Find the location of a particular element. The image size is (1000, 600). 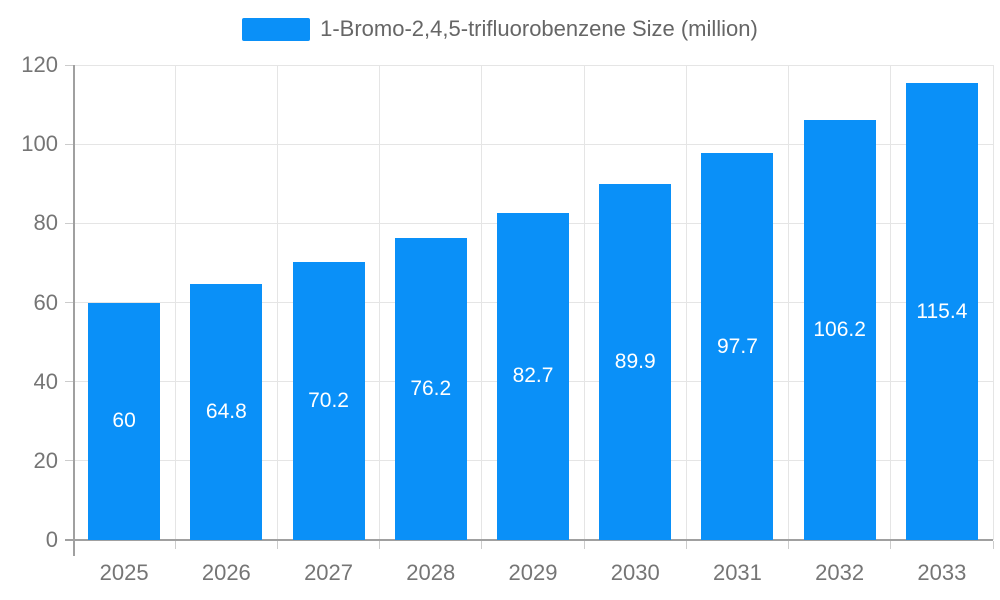

bar-2029: 82.7 is located at coordinates (533, 376).